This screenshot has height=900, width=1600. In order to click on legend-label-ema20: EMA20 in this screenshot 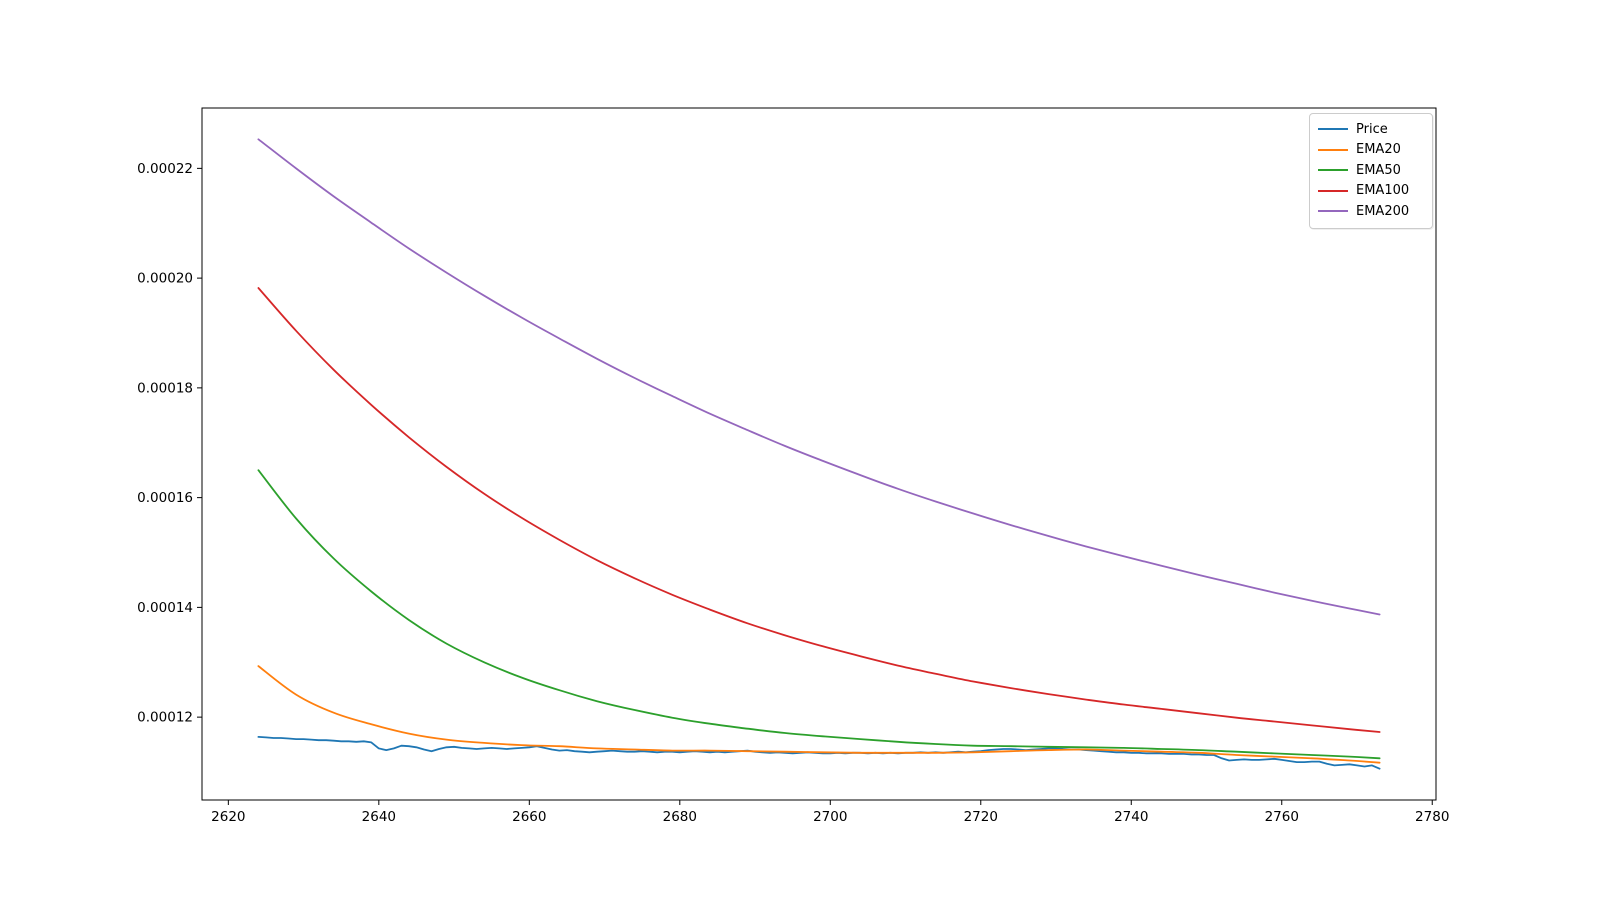, I will do `click(1378, 150)`.